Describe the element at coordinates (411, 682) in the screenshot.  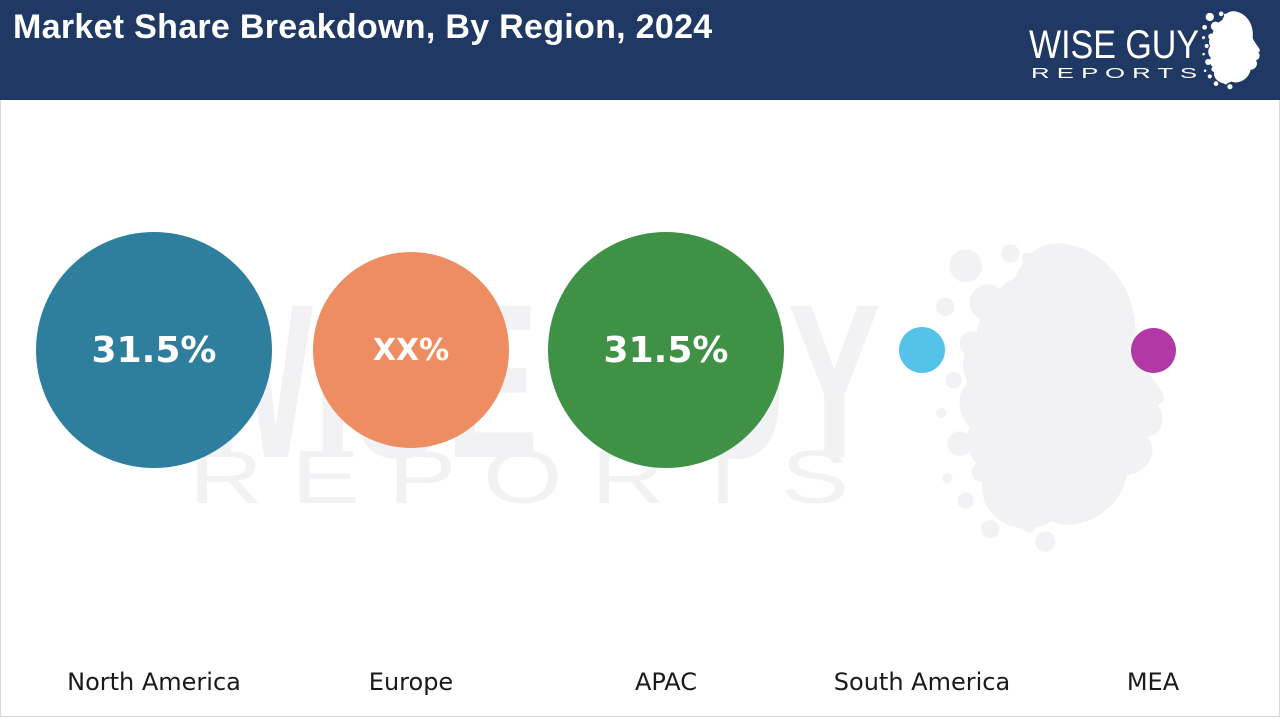
I see `category-label-europe: Europe` at that location.